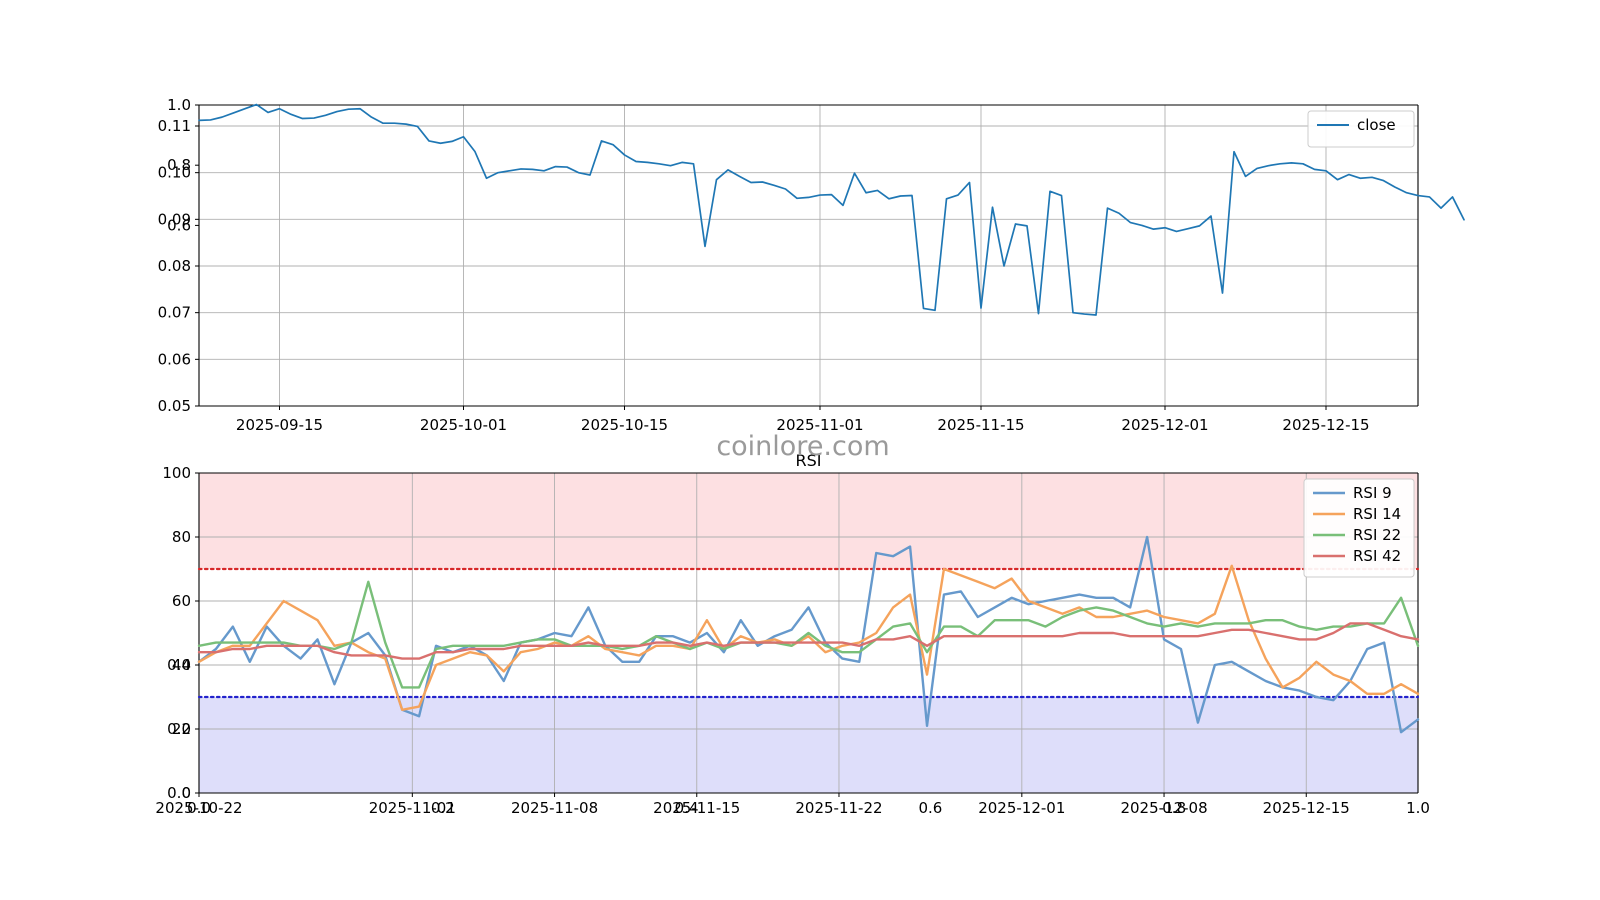  Describe the element at coordinates (279, 425) in the screenshot. I see `price-xtick-label: 2025-09-15` at that location.